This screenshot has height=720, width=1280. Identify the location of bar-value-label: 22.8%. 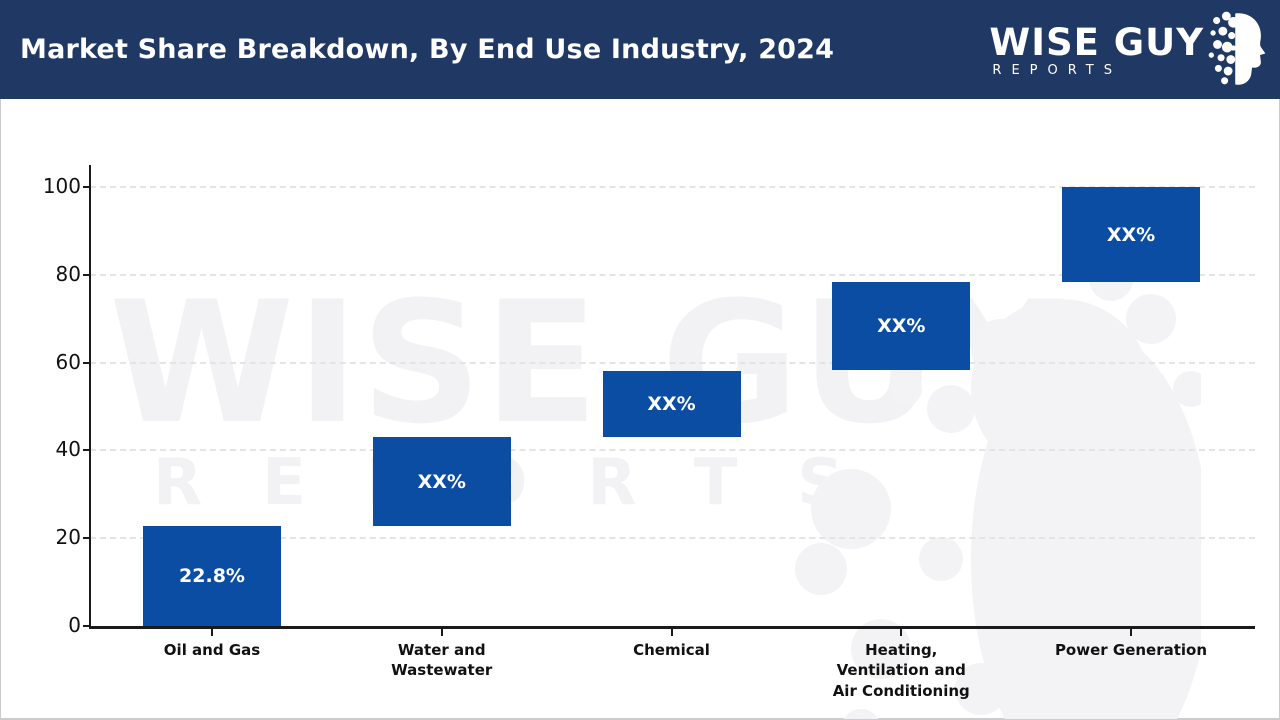
(212, 575).